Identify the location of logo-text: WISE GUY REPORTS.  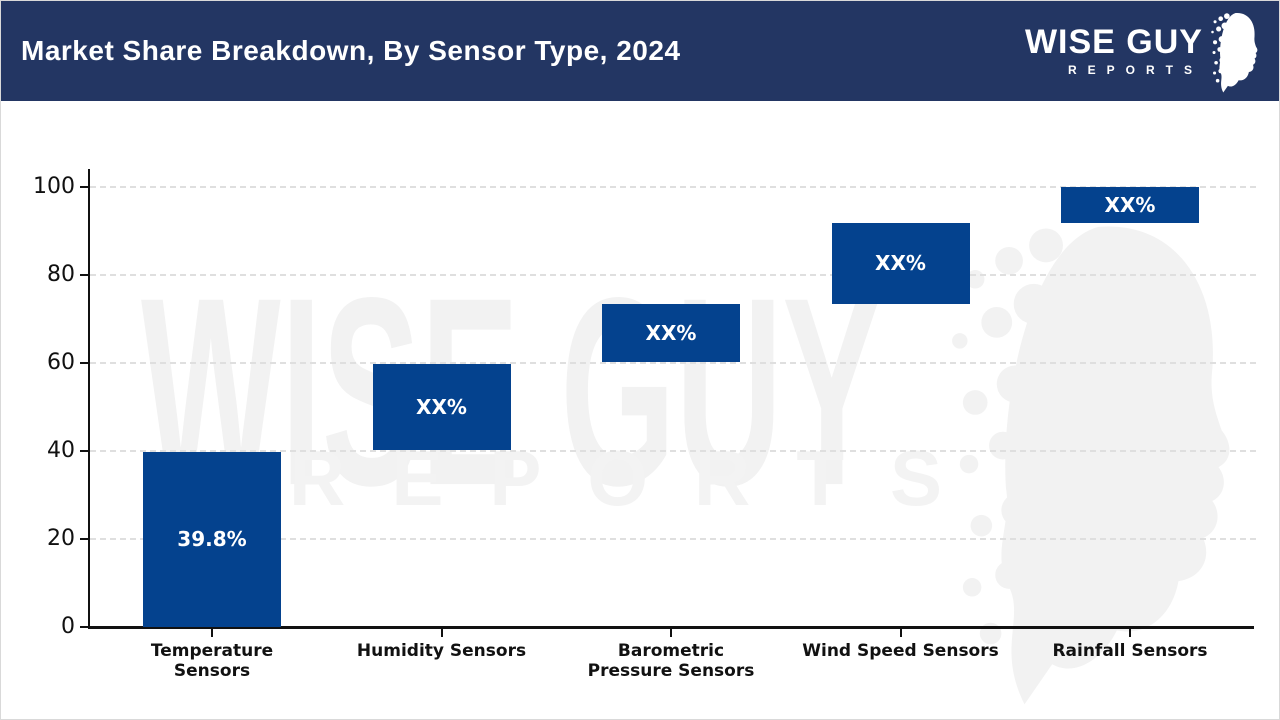
(1114, 51).